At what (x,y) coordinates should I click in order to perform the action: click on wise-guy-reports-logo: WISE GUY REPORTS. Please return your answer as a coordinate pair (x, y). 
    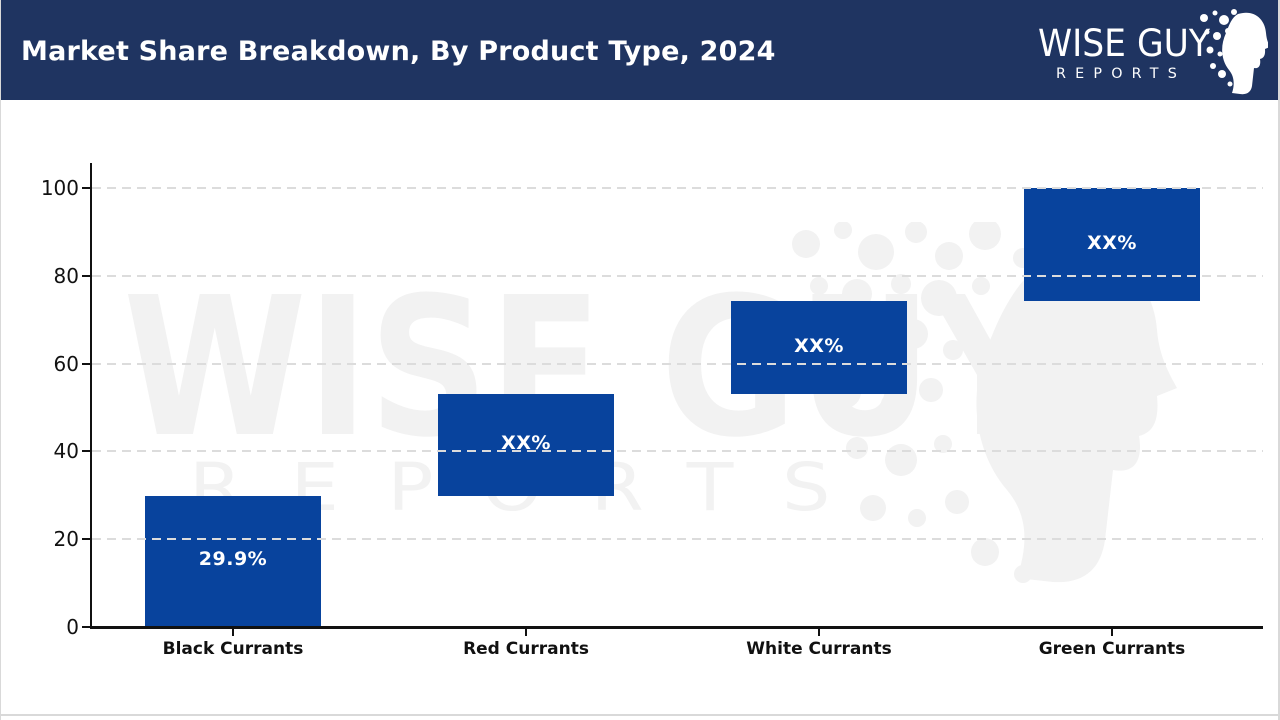
    Looking at the image, I should click on (1153, 52).